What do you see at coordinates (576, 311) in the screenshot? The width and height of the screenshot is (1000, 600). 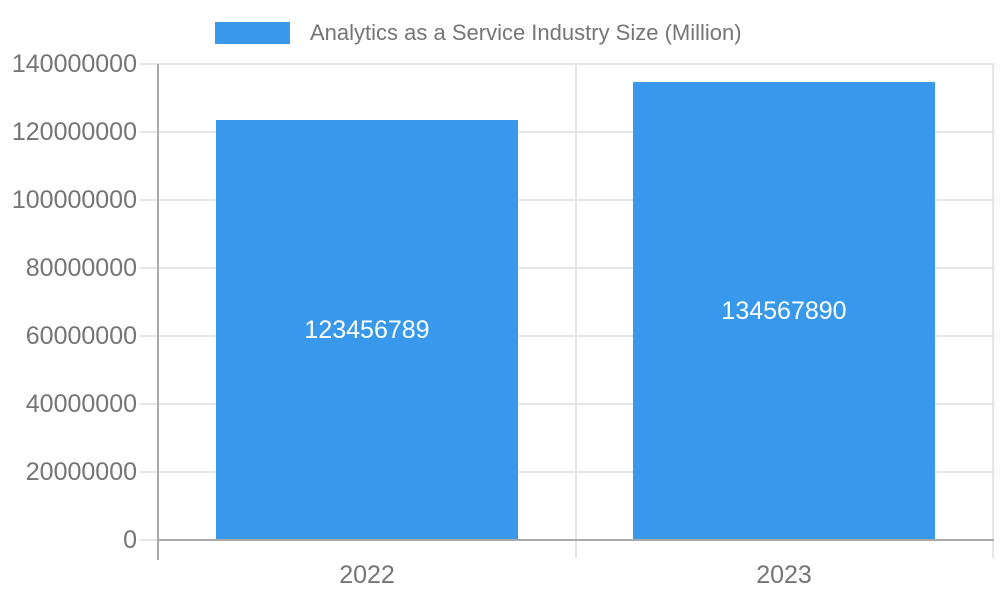 I see `category-separator` at bounding box center [576, 311].